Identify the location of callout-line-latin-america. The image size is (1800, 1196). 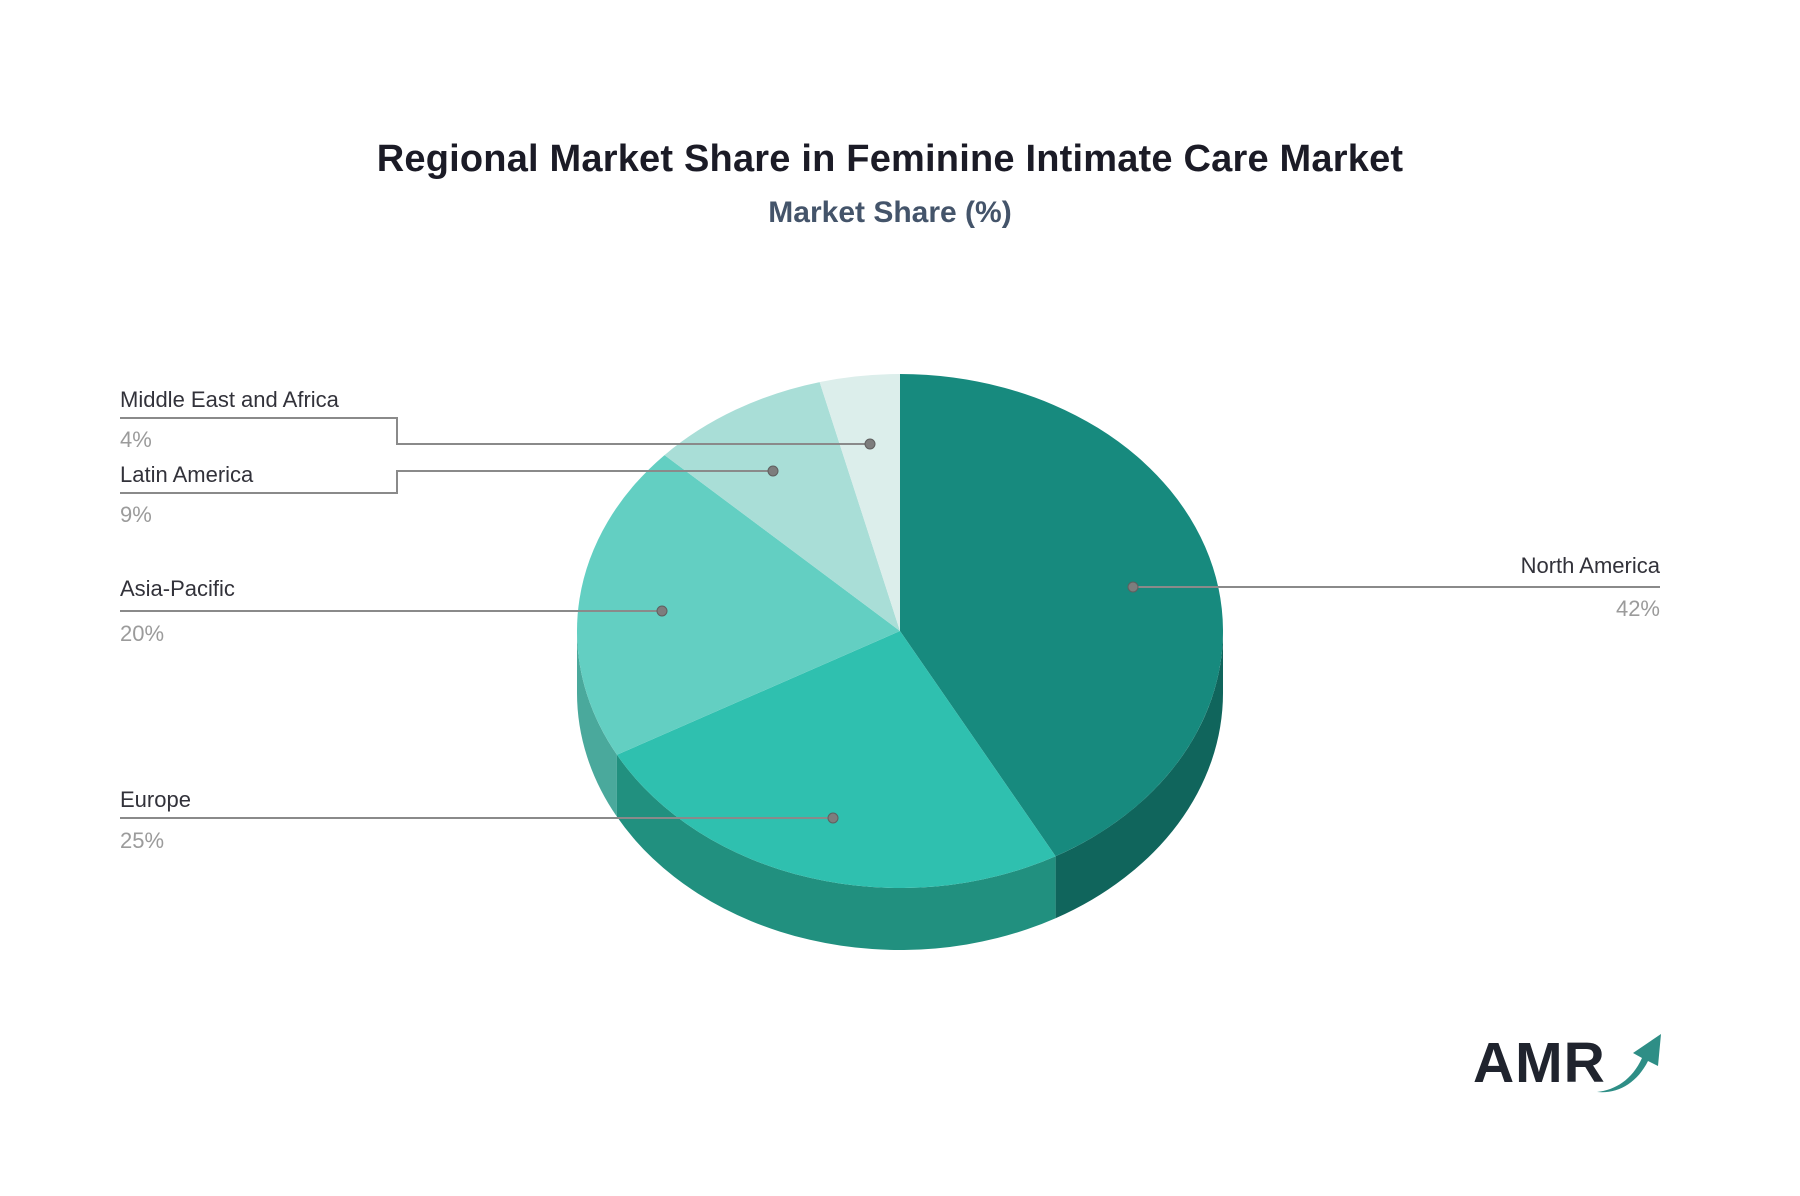
(446, 482).